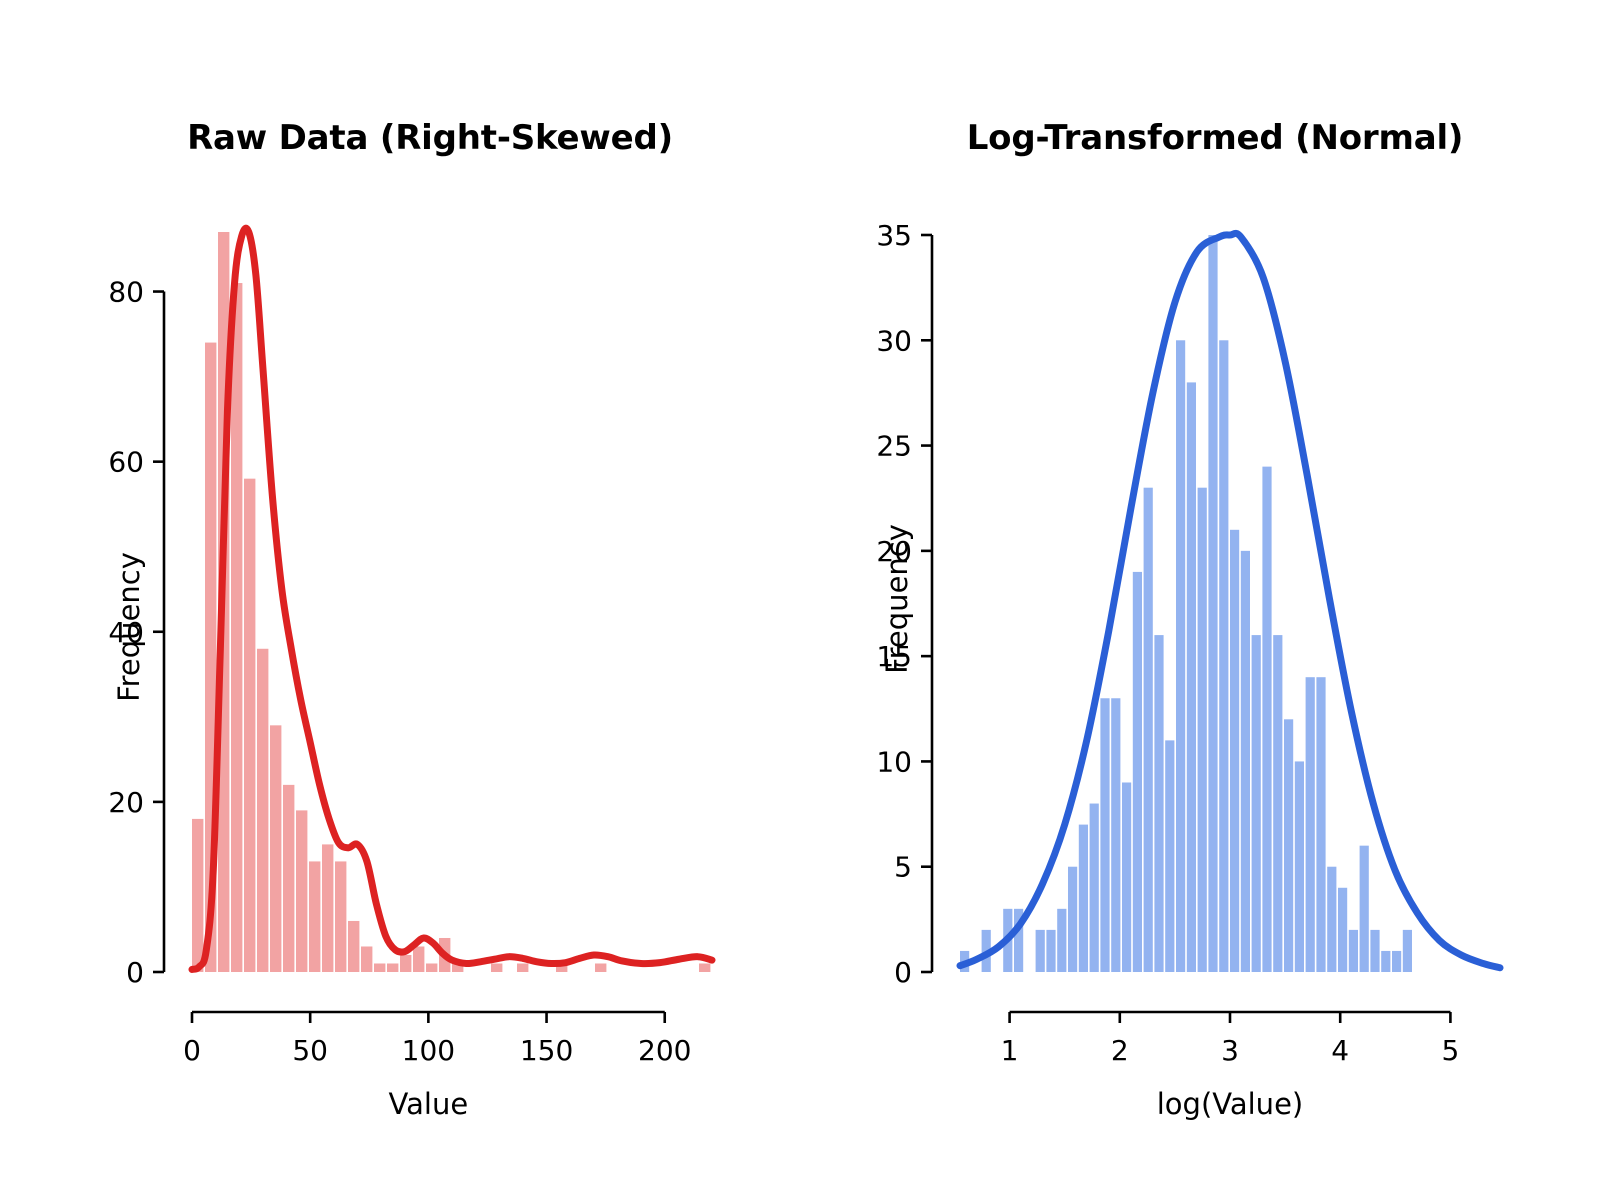  What do you see at coordinates (126, 632) in the screenshot?
I see `y-axis-tick-label: 40` at bounding box center [126, 632].